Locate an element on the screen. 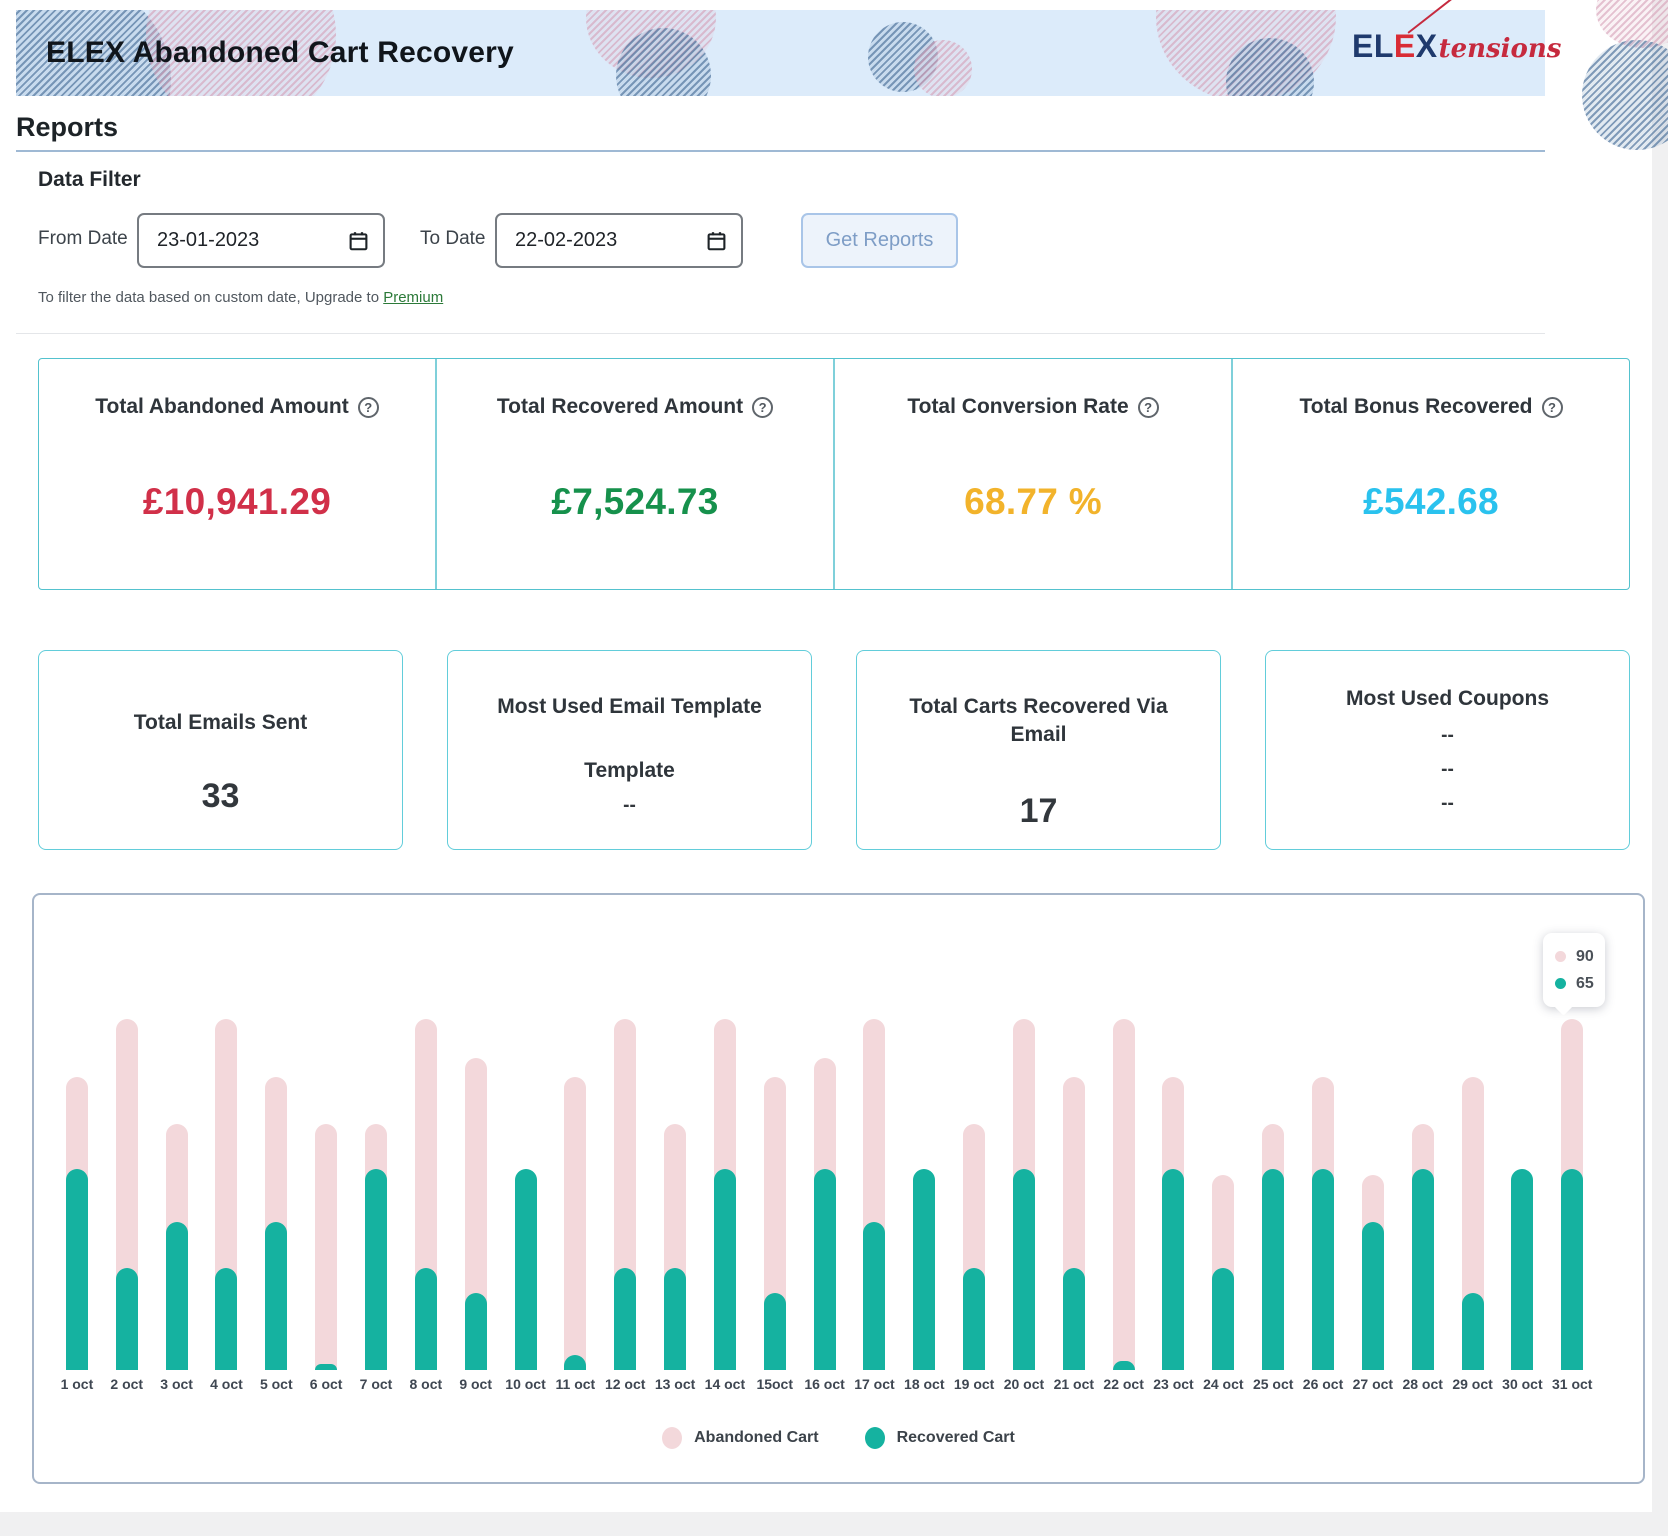 The image size is (1668, 1536). data-filter-title: Data Filter is located at coordinates (89, 179).